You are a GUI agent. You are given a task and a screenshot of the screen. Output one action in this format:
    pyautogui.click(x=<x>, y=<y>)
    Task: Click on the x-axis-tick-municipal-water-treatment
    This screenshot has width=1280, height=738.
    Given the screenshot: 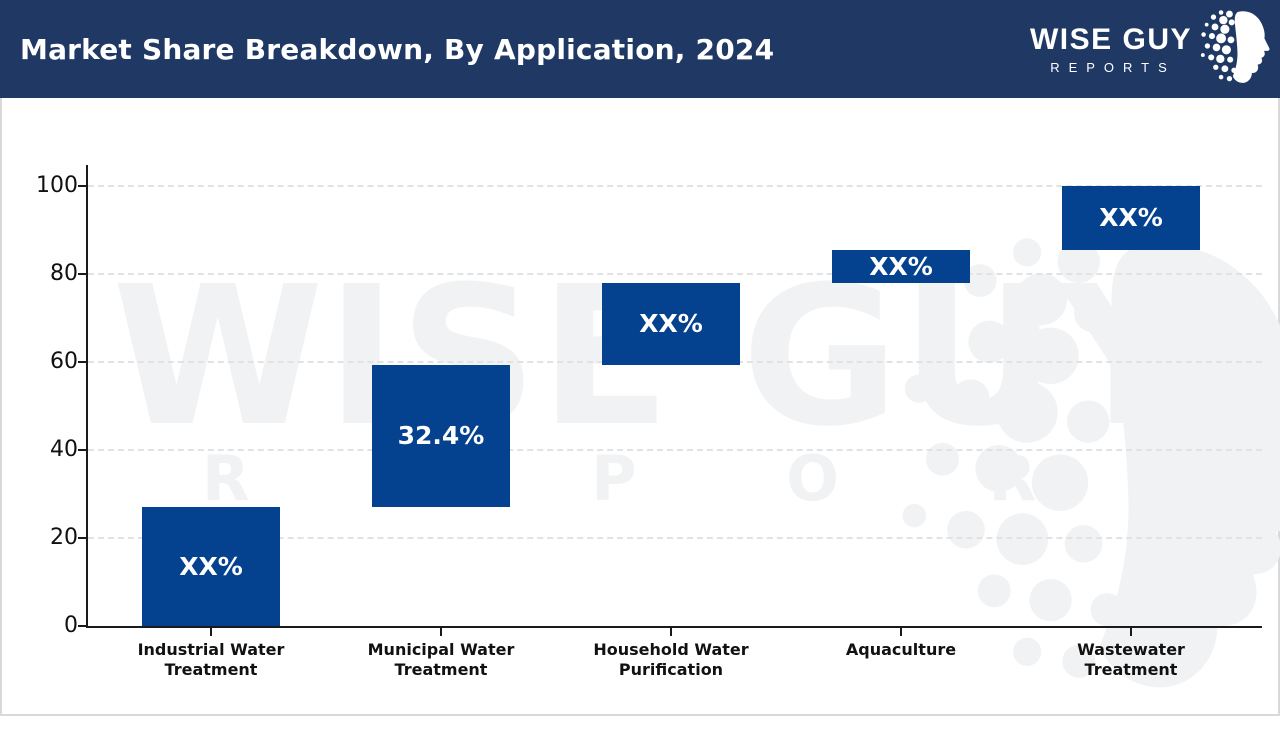 What is the action you would take?
    pyautogui.click(x=441, y=632)
    